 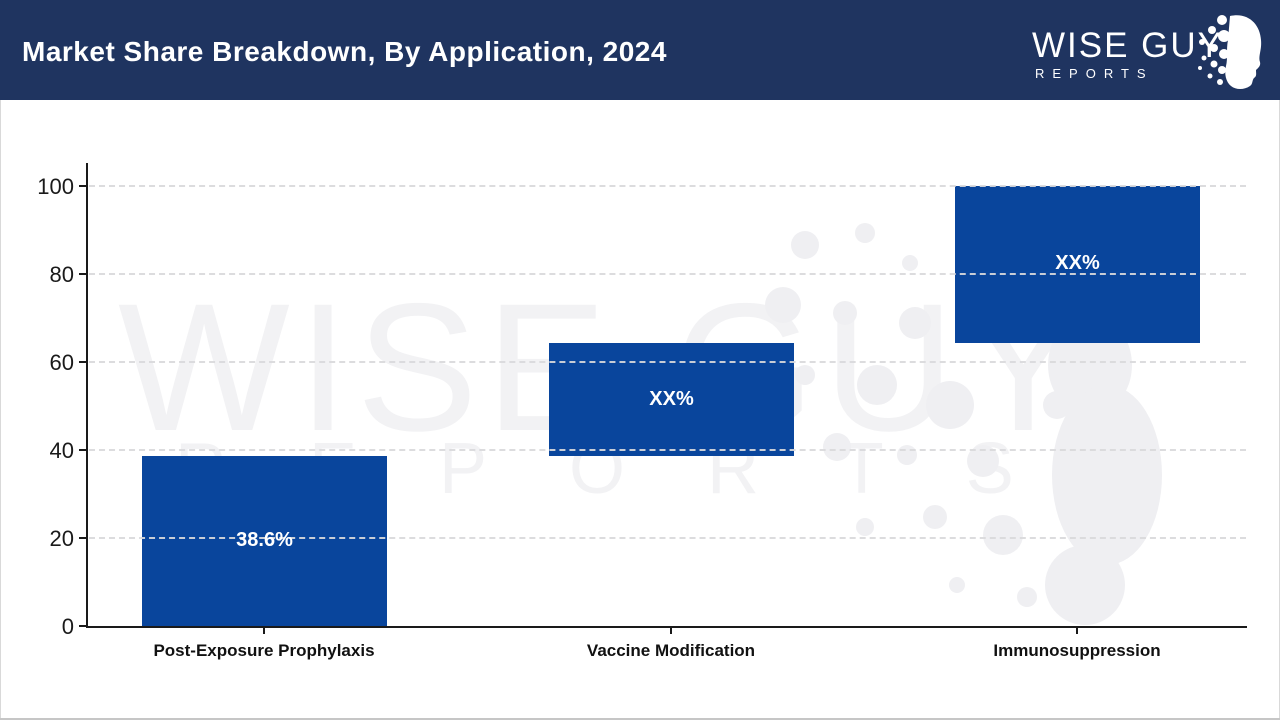 I want to click on page-left-border, so click(x=0, y=410).